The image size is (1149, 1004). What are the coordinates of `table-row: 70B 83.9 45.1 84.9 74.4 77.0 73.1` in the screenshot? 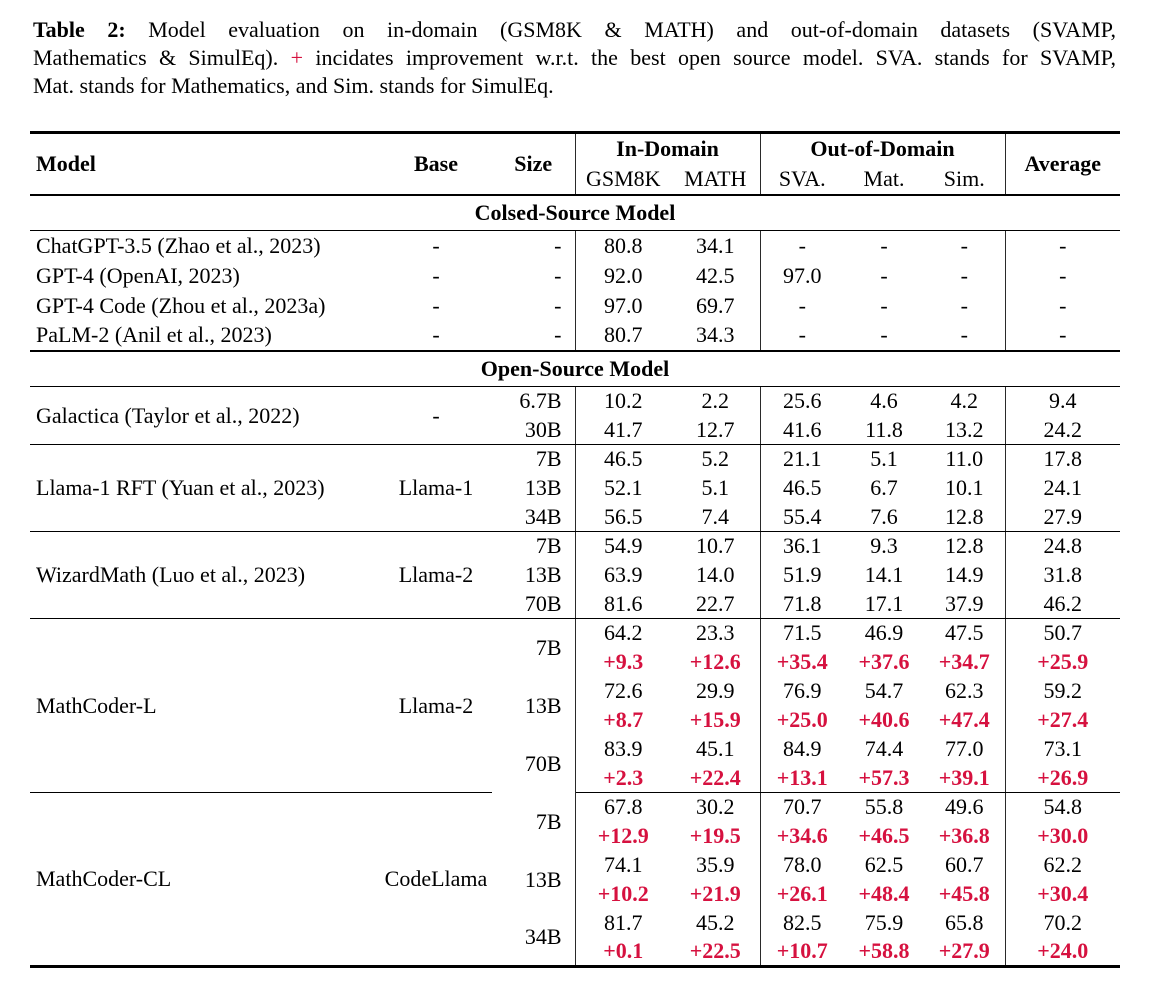 It's located at (575, 763).